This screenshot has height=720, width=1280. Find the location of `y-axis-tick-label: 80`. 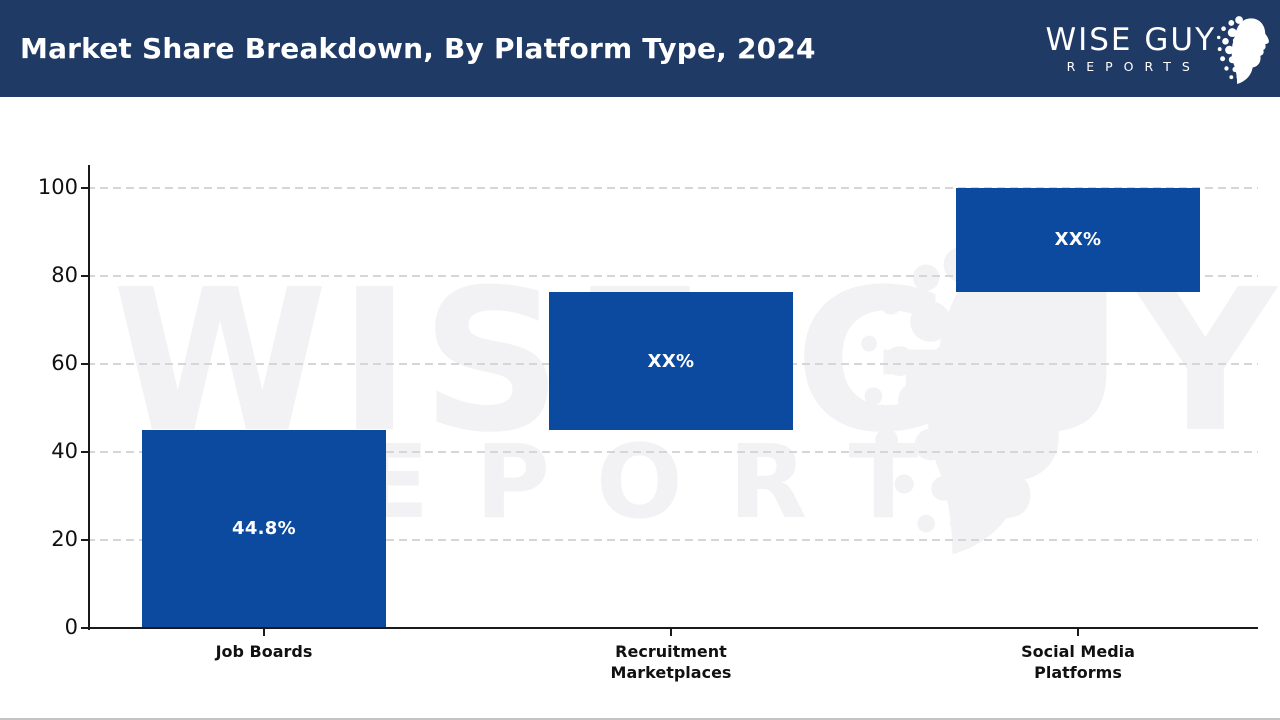

y-axis-tick-label: 80 is located at coordinates (64, 274).